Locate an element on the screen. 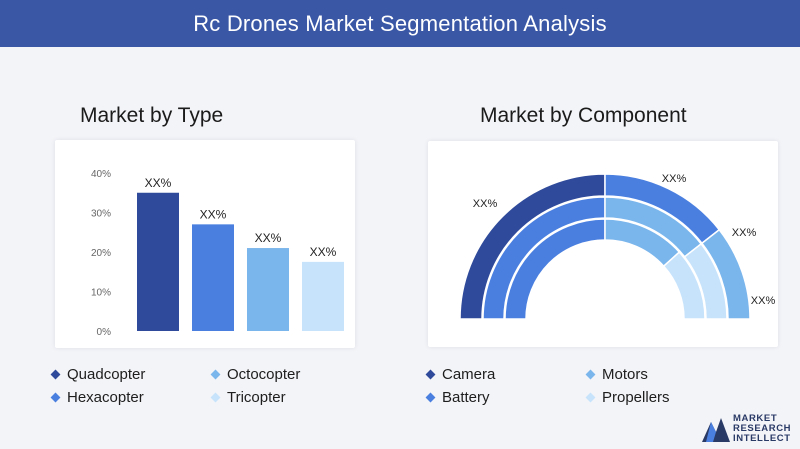  bar-quadcopter is located at coordinates (158, 261).